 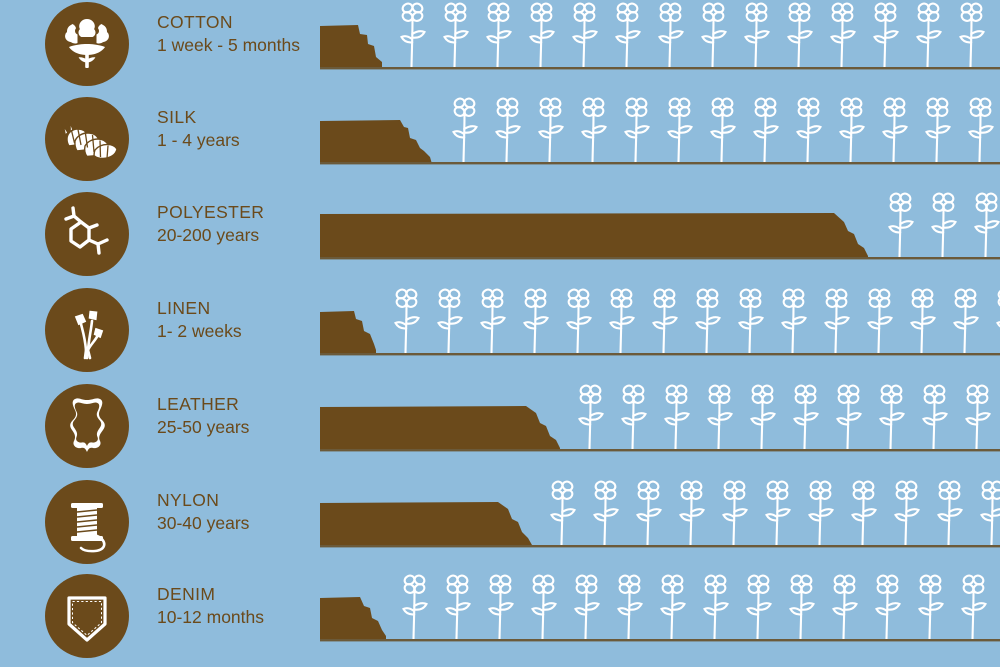 I want to click on decomposition-scene-leather, so click(x=660, y=429).